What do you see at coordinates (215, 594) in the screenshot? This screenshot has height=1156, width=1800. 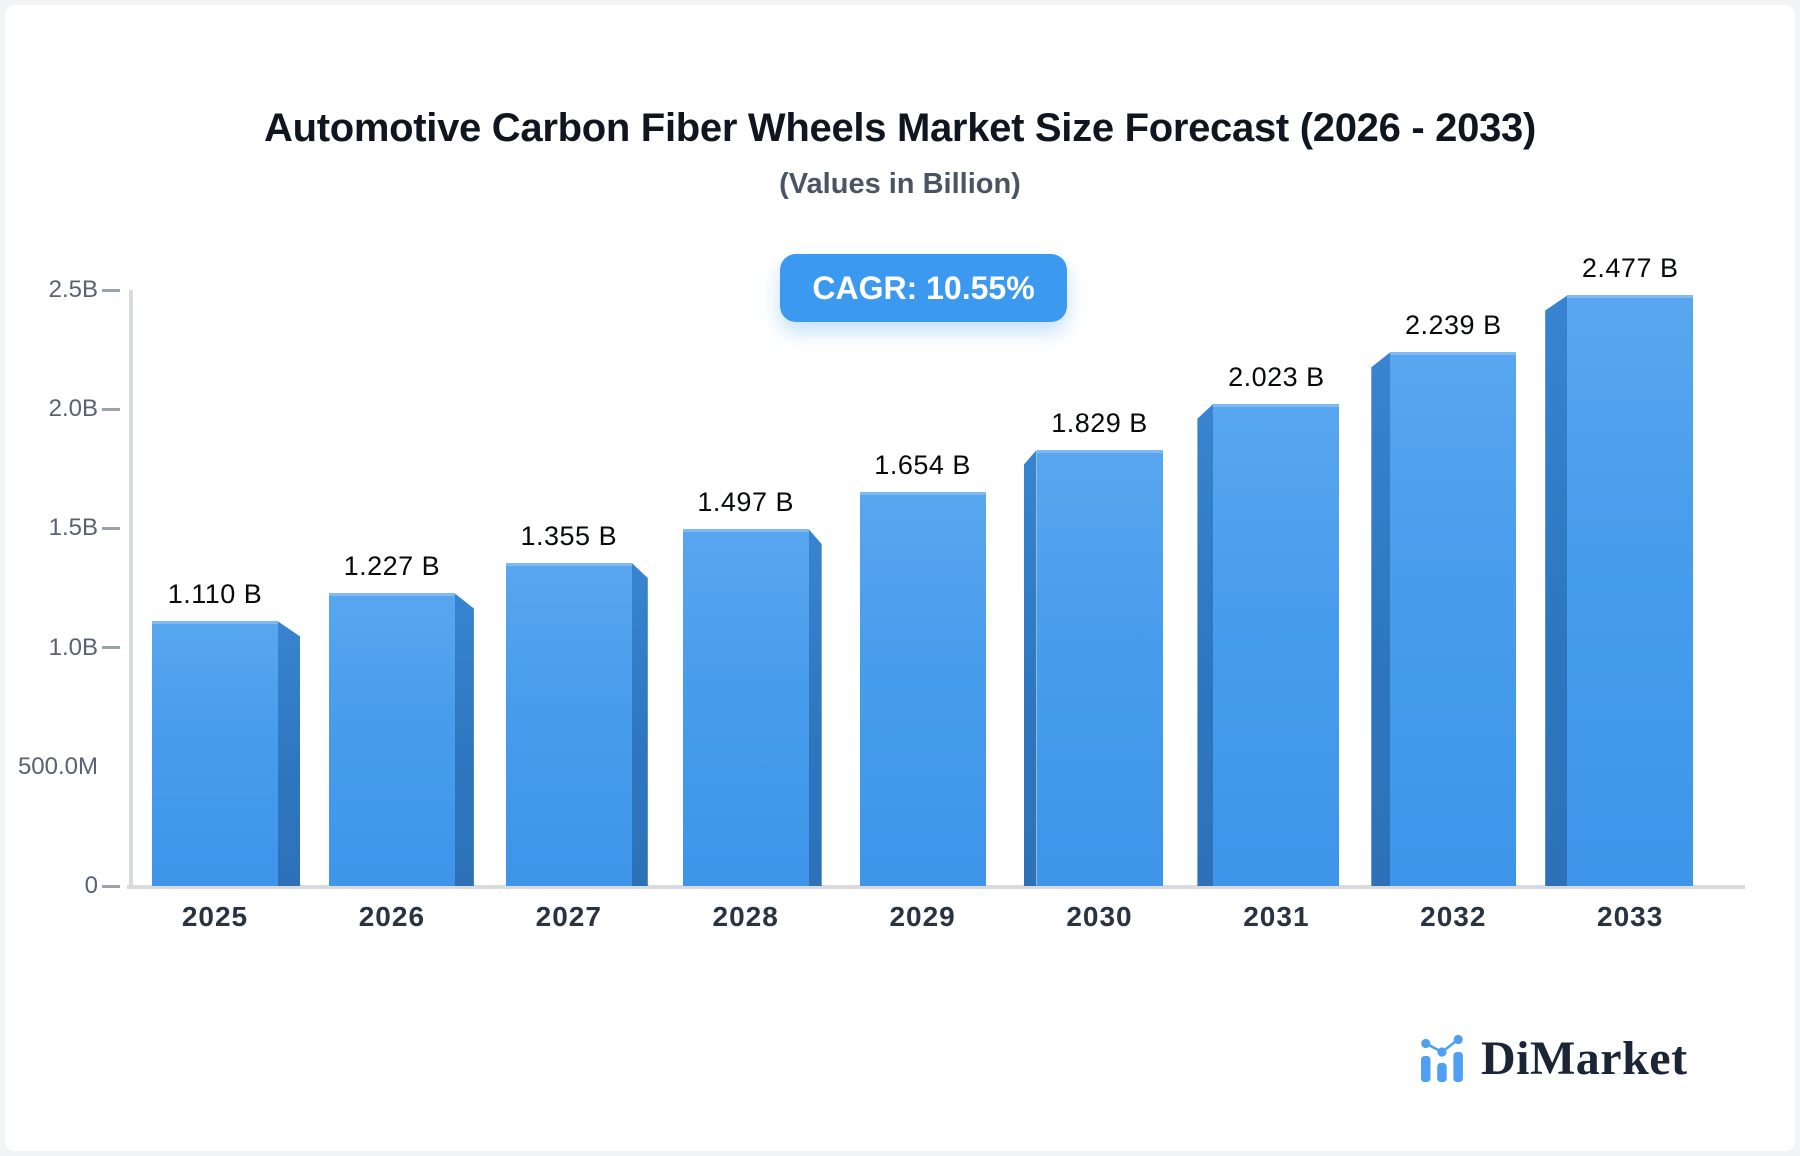 I see `bar-value-label: 1.110 B` at bounding box center [215, 594].